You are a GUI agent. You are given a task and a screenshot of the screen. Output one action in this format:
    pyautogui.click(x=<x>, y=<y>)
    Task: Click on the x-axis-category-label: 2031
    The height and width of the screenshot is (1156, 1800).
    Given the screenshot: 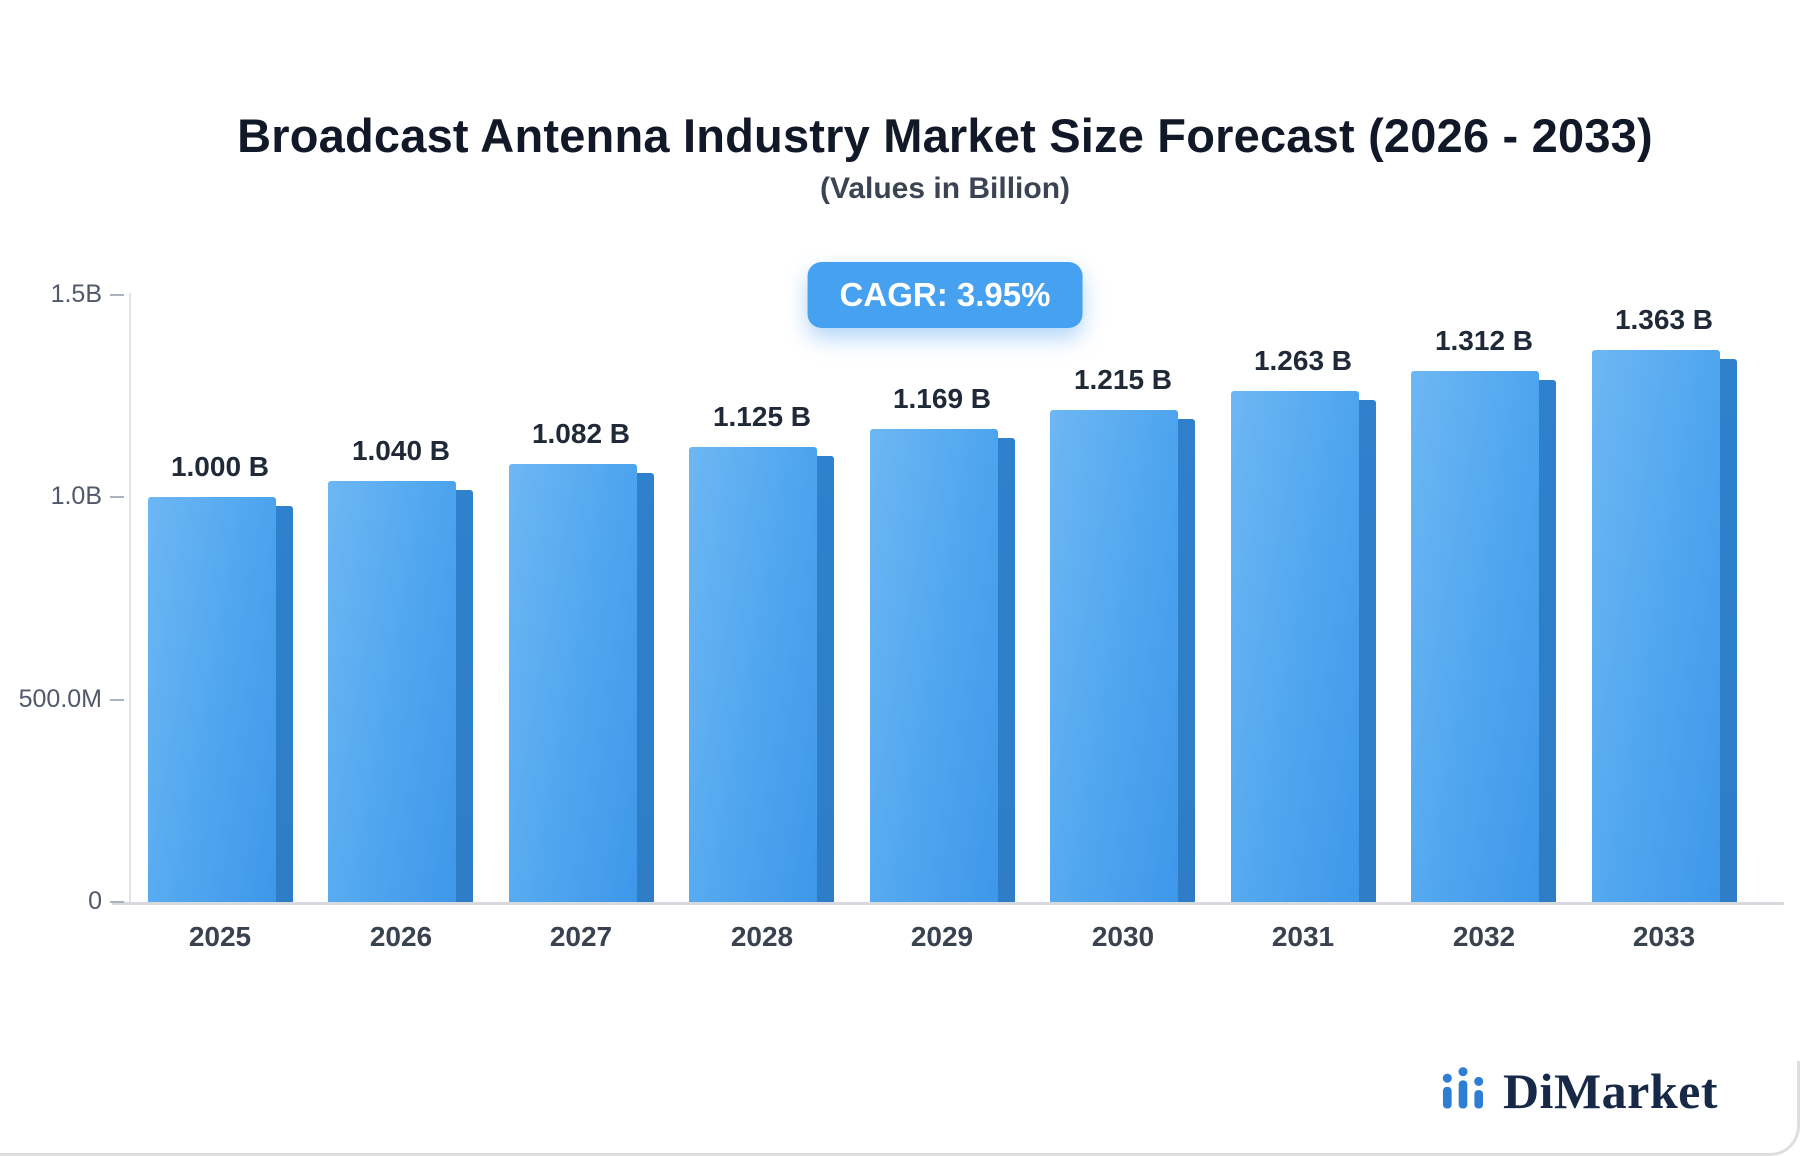 What is the action you would take?
    pyautogui.click(x=1303, y=936)
    